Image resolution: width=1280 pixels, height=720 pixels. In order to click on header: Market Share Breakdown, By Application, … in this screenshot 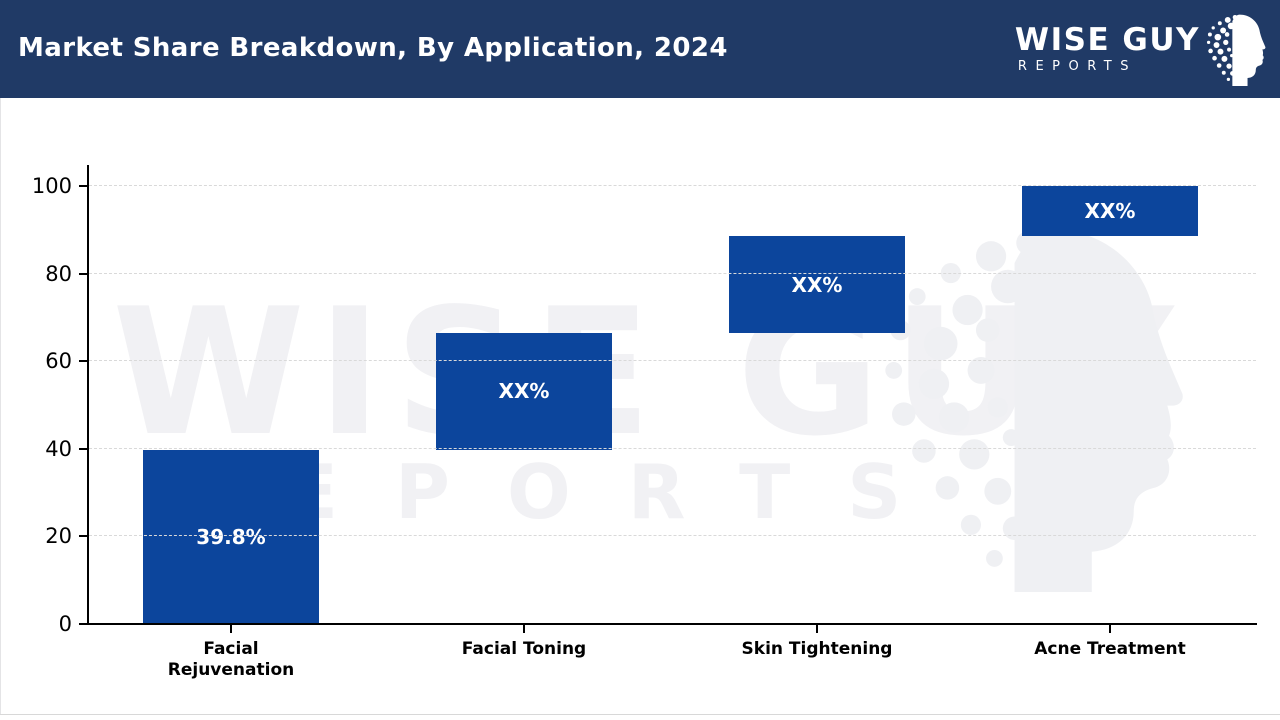, I will do `click(640, 49)`.